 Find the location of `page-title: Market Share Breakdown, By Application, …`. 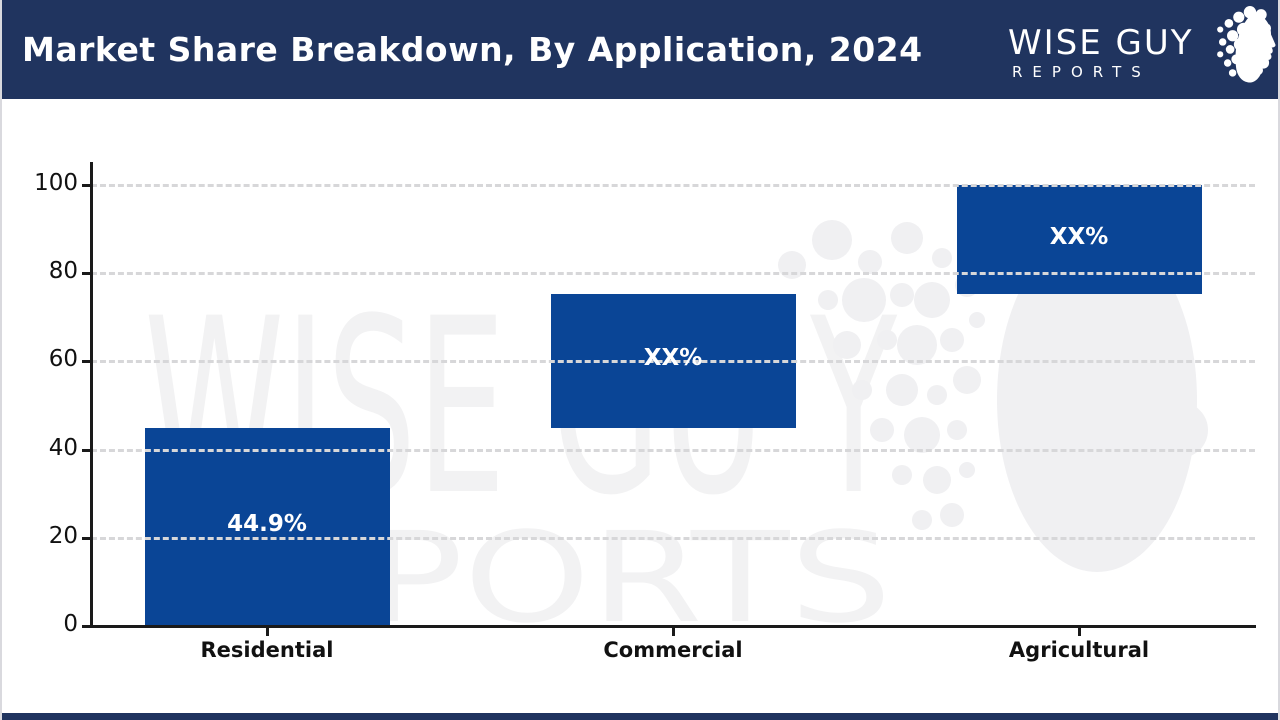

page-title: Market Share Breakdown, By Application, … is located at coordinates (472, 49).